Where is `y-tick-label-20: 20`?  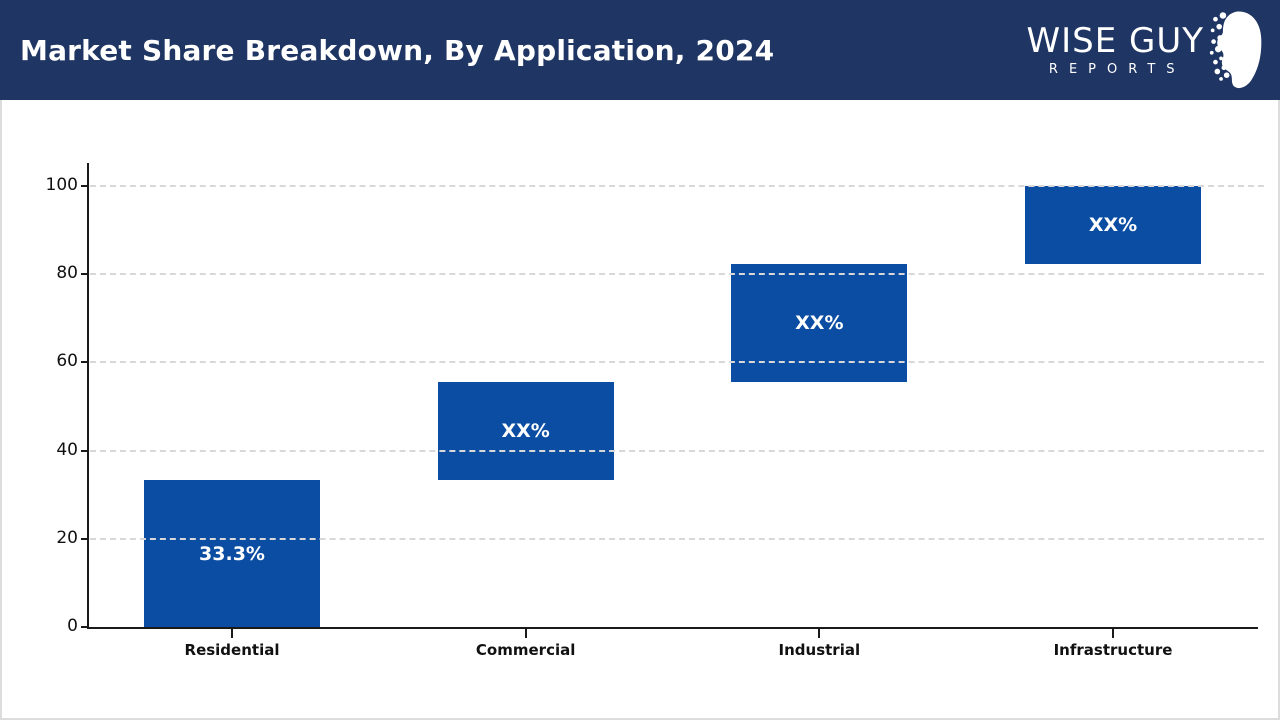 y-tick-label-20: 20 is located at coordinates (67, 537).